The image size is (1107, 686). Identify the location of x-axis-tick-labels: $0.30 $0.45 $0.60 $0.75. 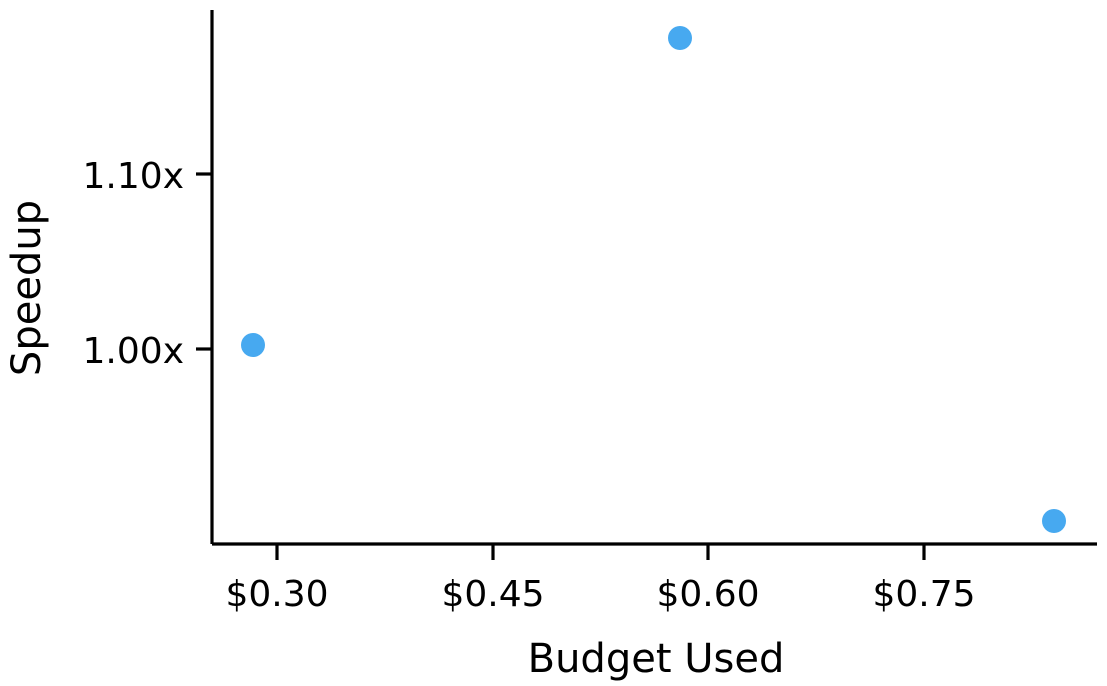
(600, 594).